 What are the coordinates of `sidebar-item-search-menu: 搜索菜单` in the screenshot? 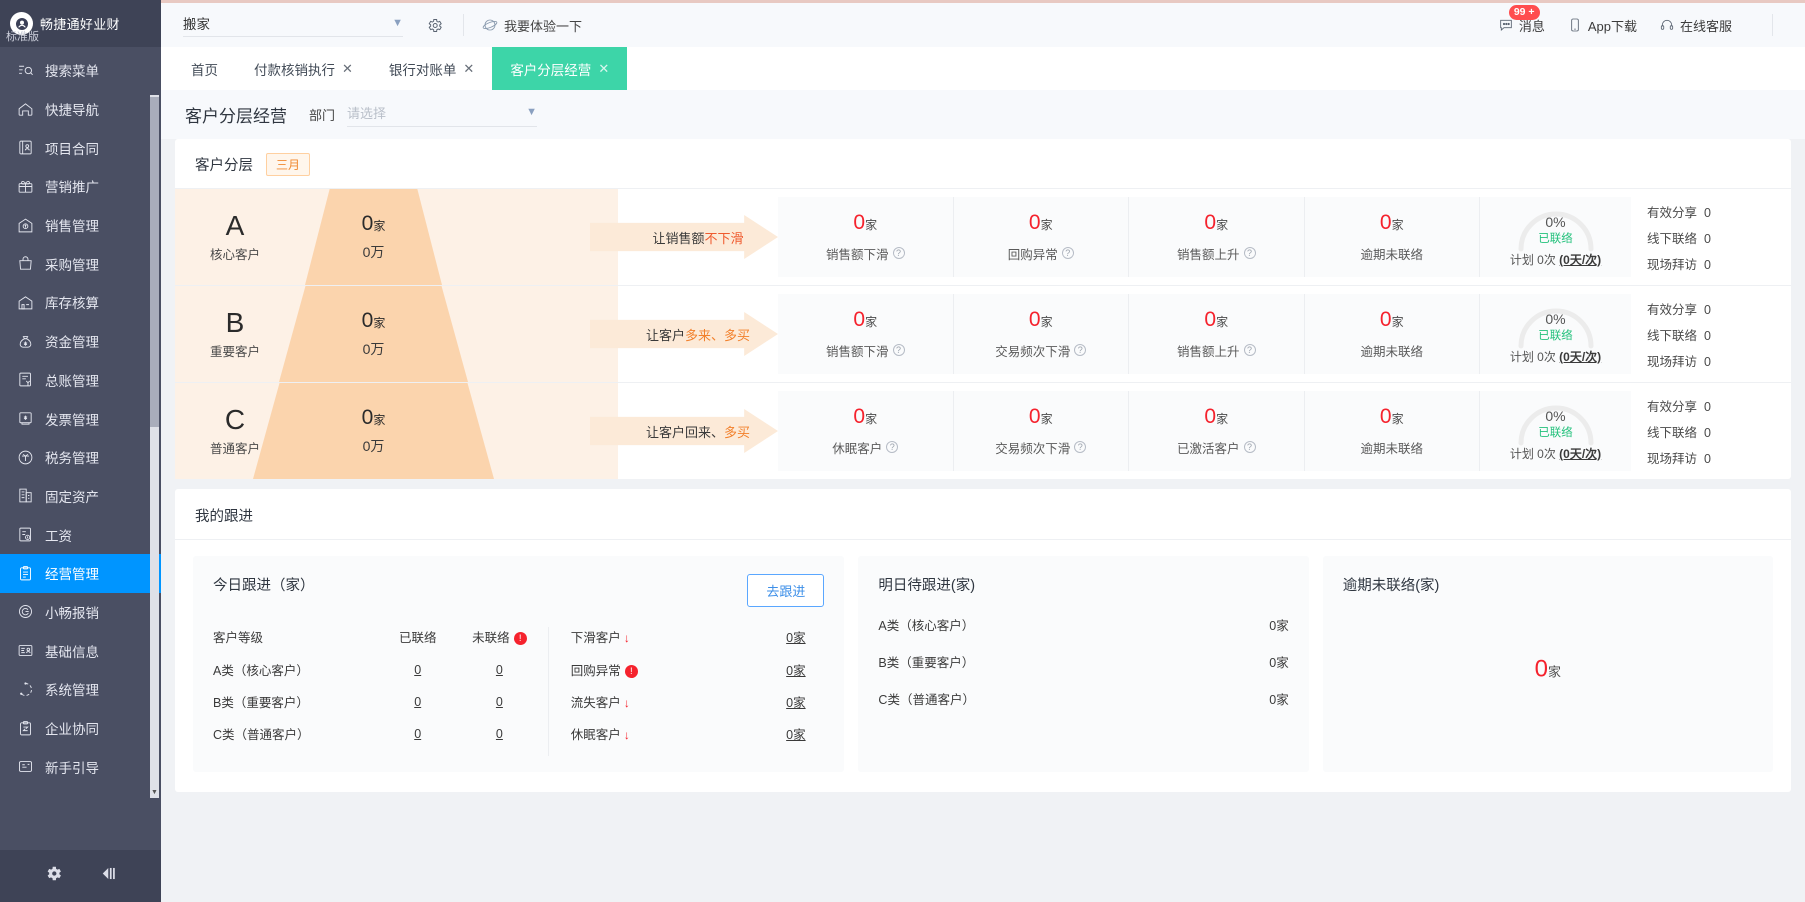 It's located at (80, 70).